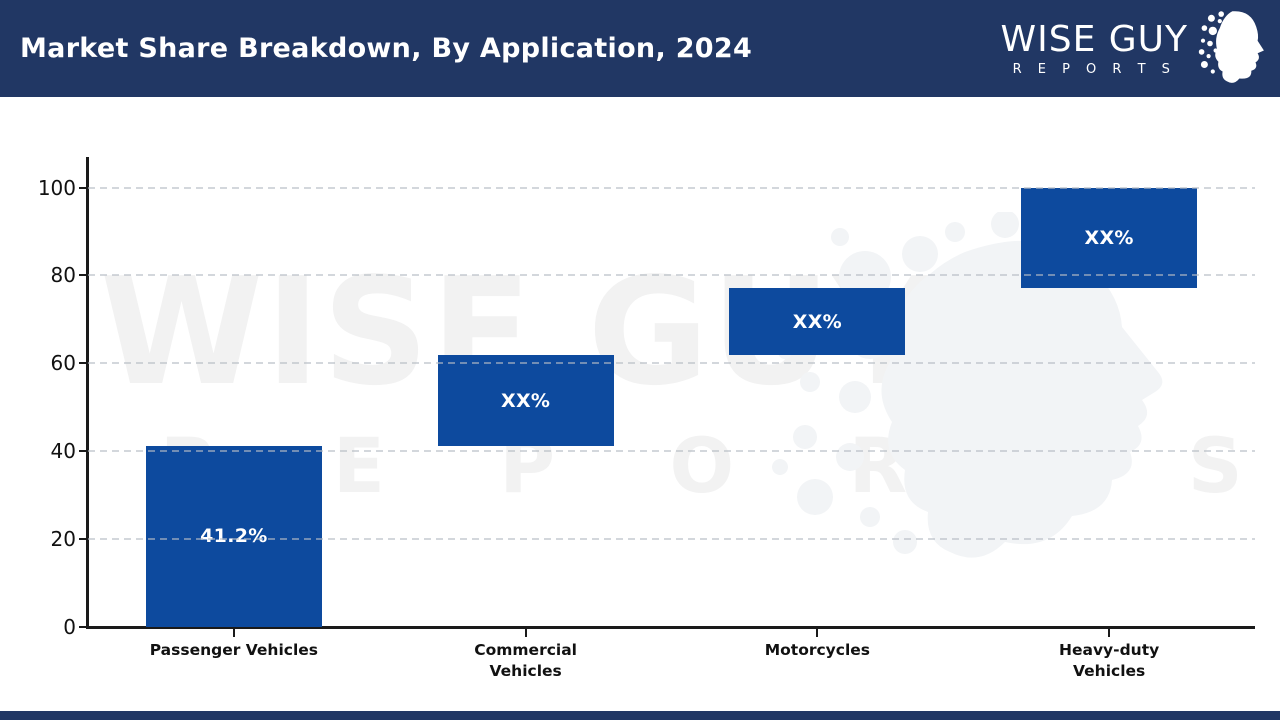  Describe the element at coordinates (63, 539) in the screenshot. I see `y-tick-label: 20` at that location.